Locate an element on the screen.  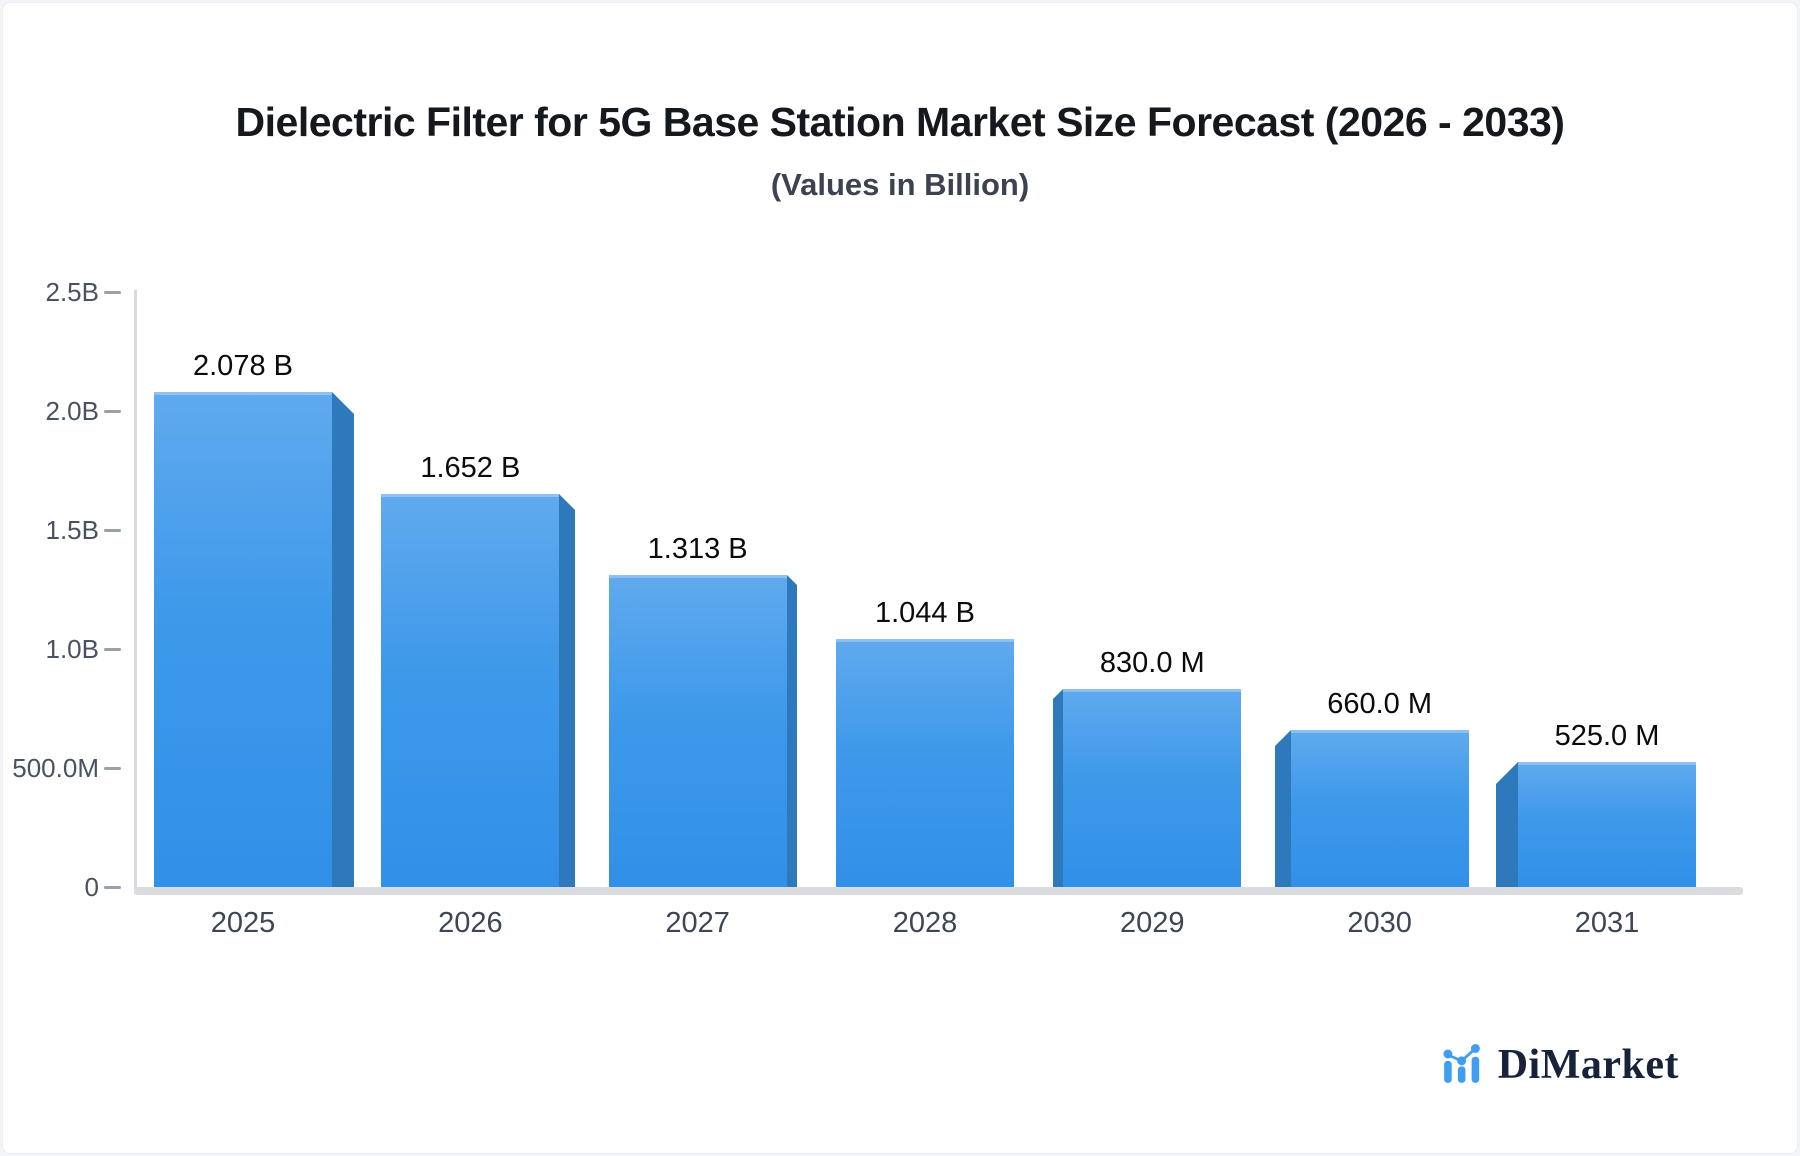
bar-value-label: 2.078 B is located at coordinates (243, 366).